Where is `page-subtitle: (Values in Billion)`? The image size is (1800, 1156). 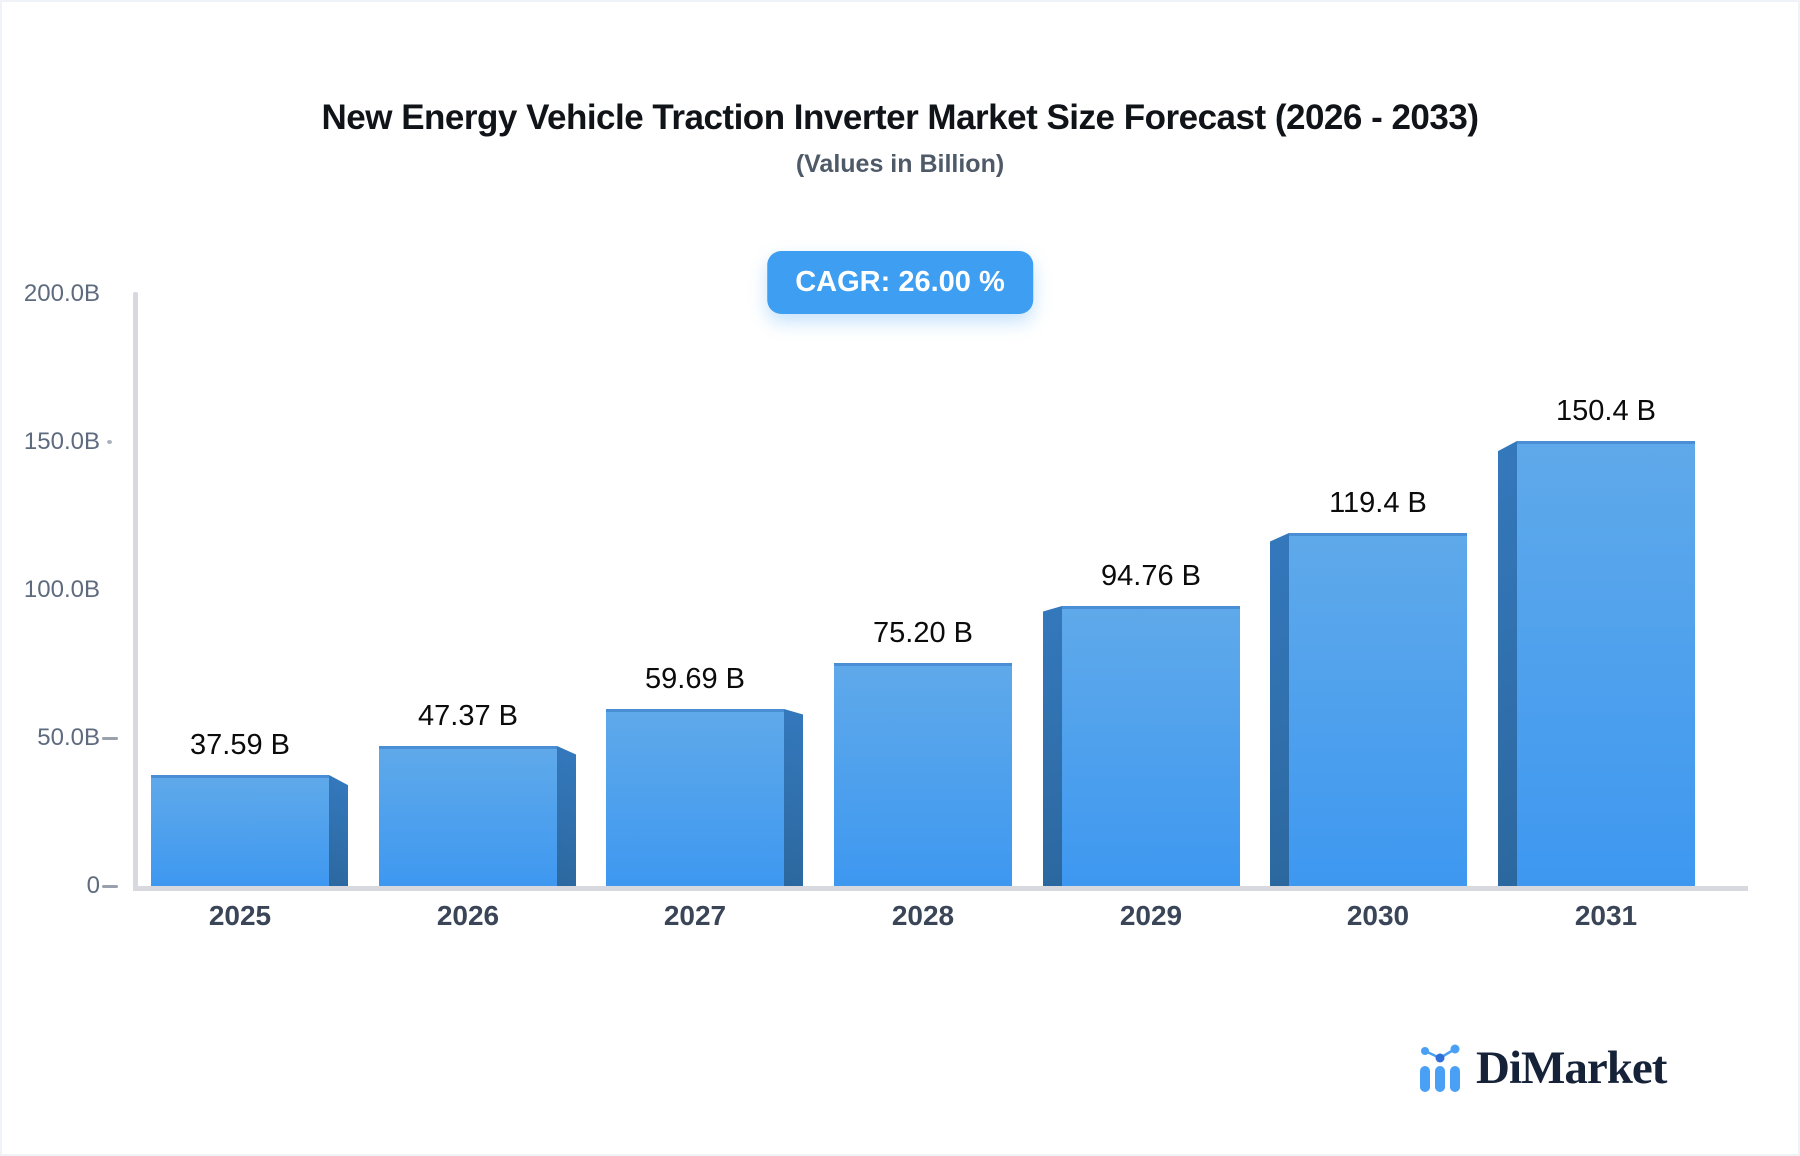 page-subtitle: (Values in Billion) is located at coordinates (900, 164).